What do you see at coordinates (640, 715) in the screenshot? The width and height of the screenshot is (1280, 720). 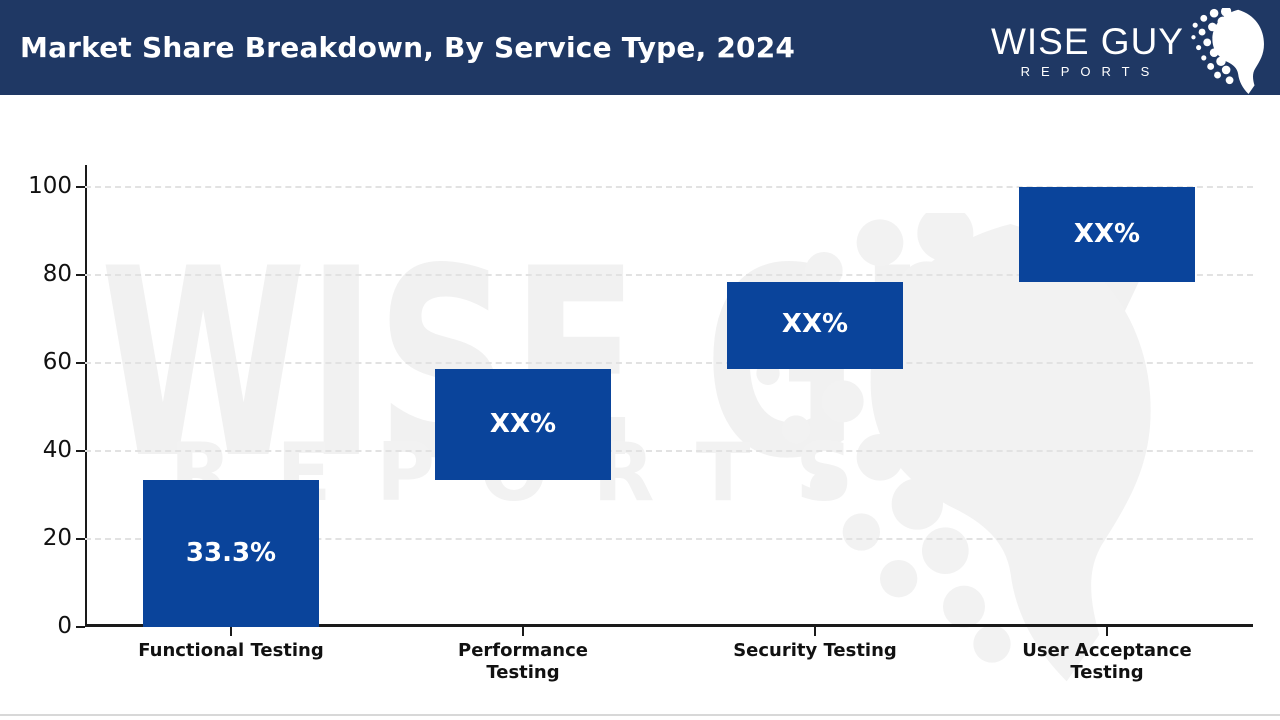 I see `footer-divider` at bounding box center [640, 715].